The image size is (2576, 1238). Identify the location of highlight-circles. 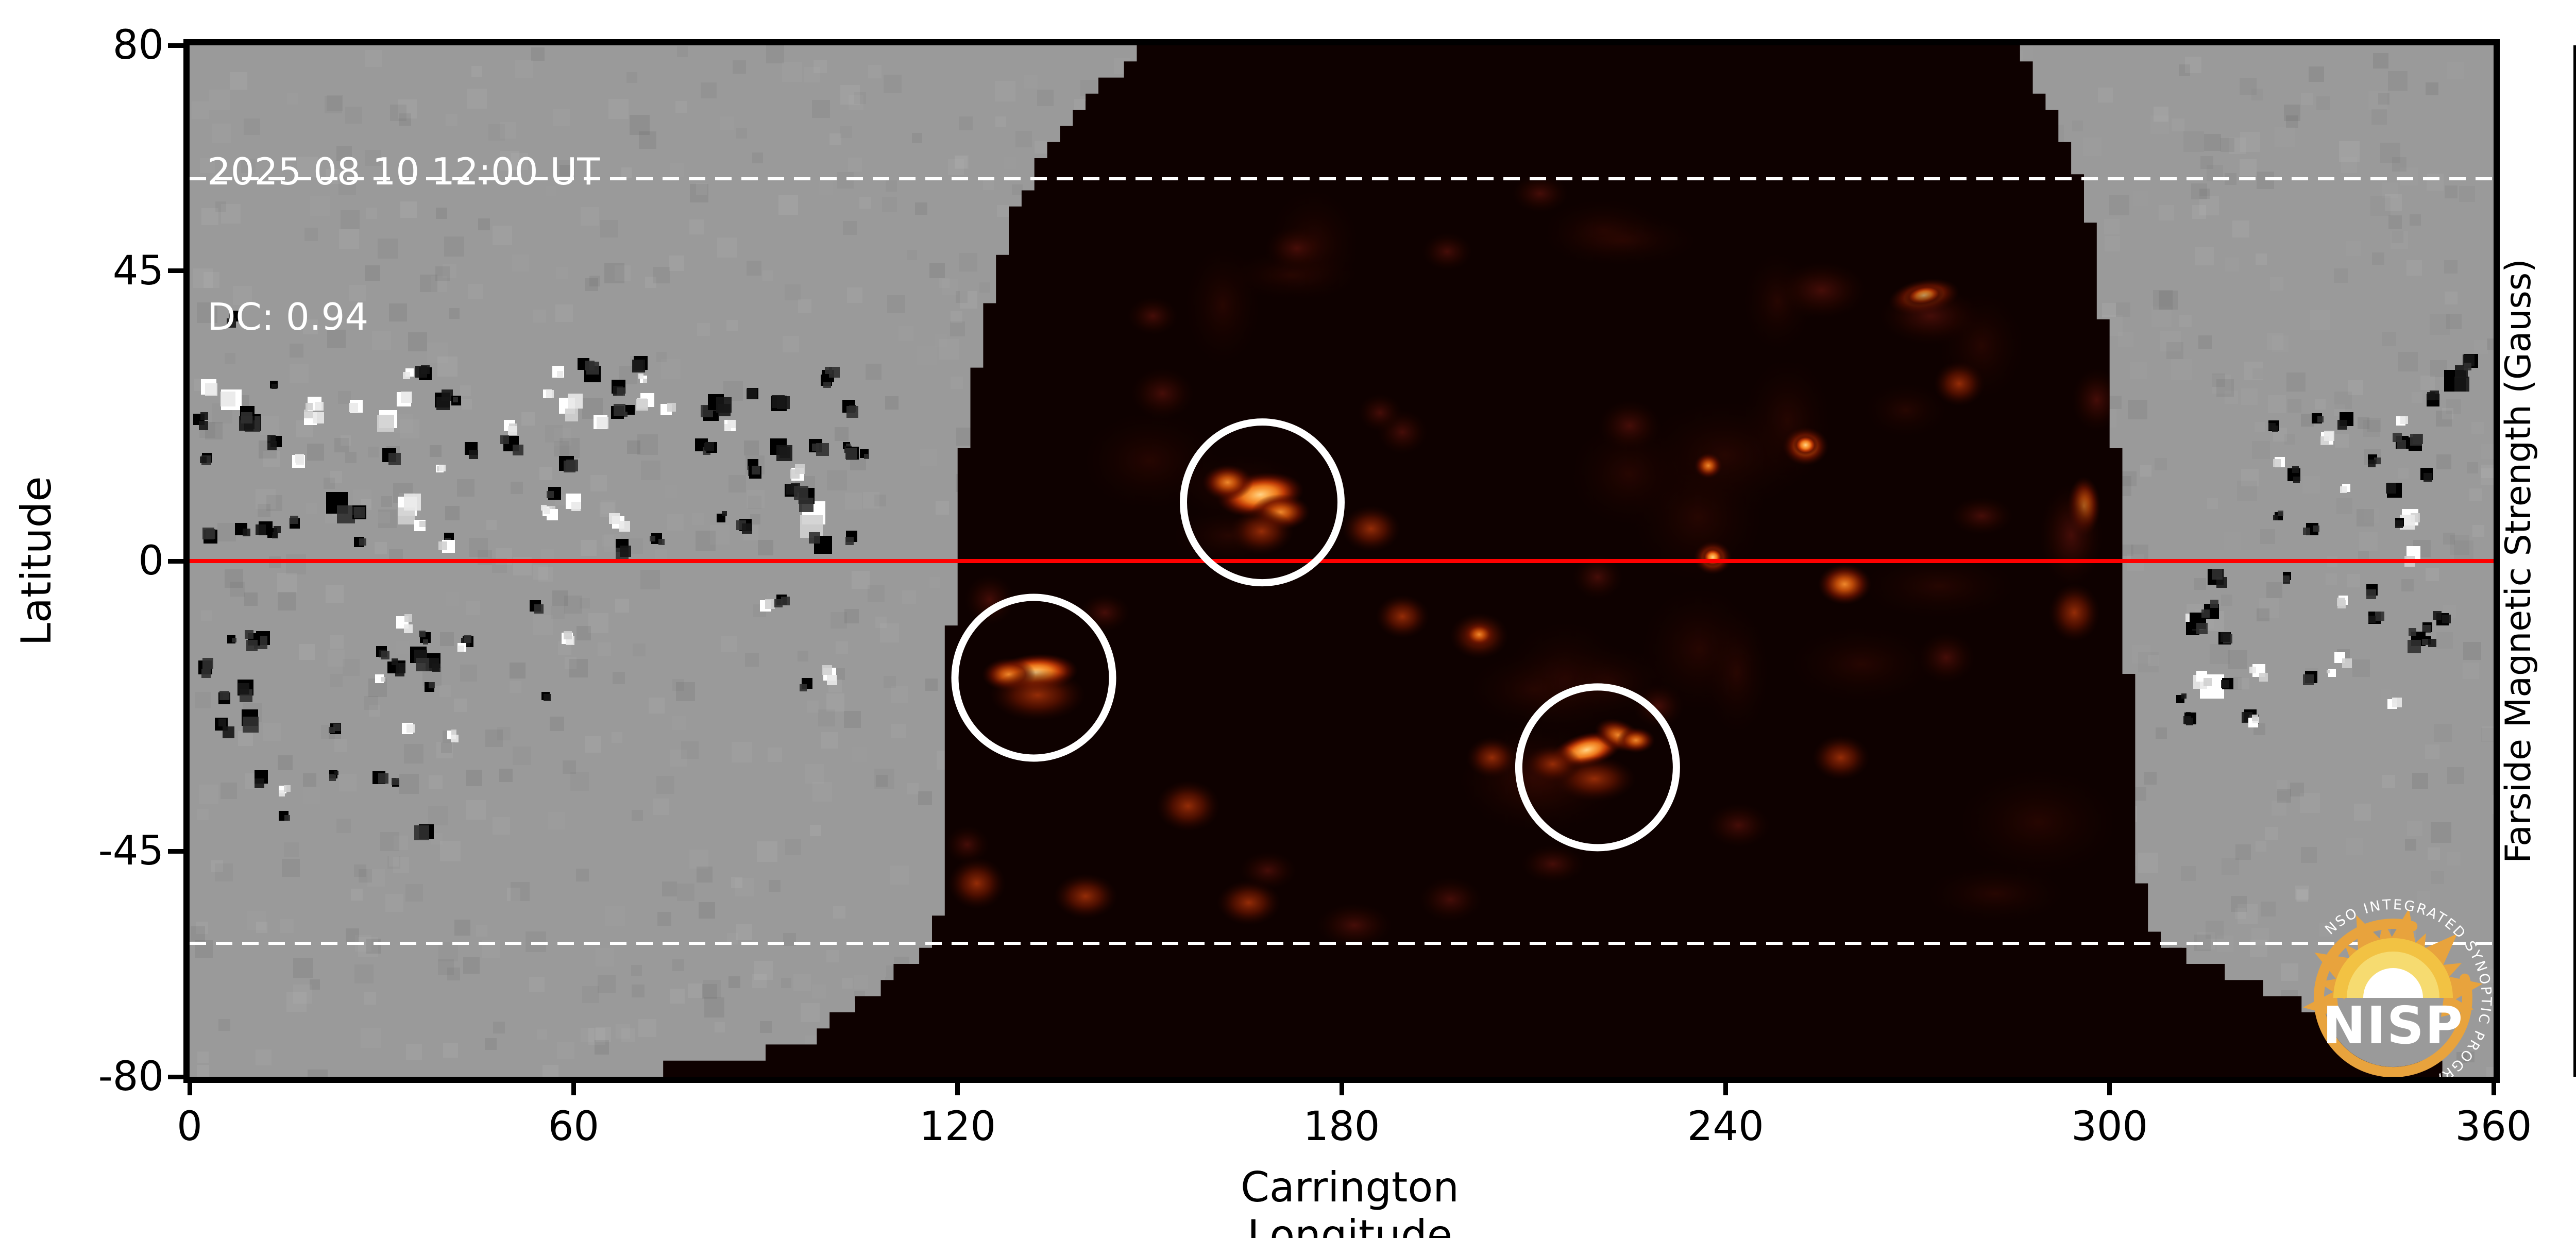
(1315, 635).